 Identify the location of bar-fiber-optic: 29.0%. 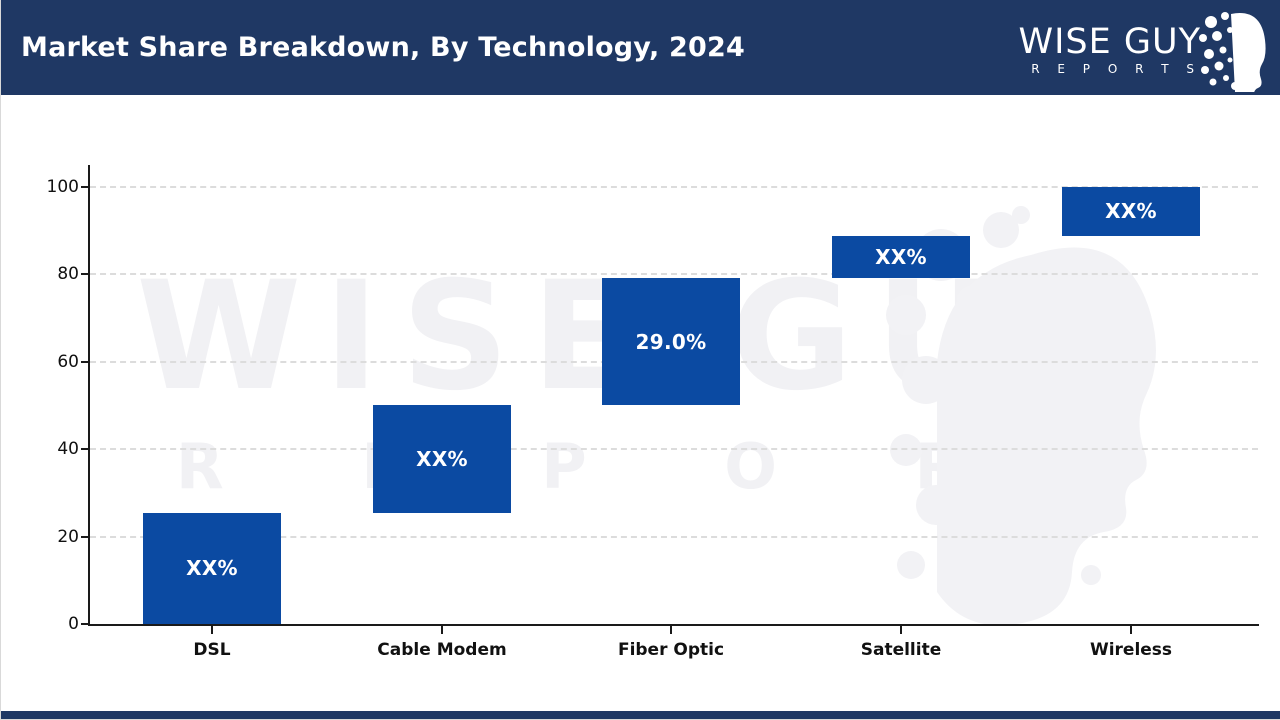
(671, 342).